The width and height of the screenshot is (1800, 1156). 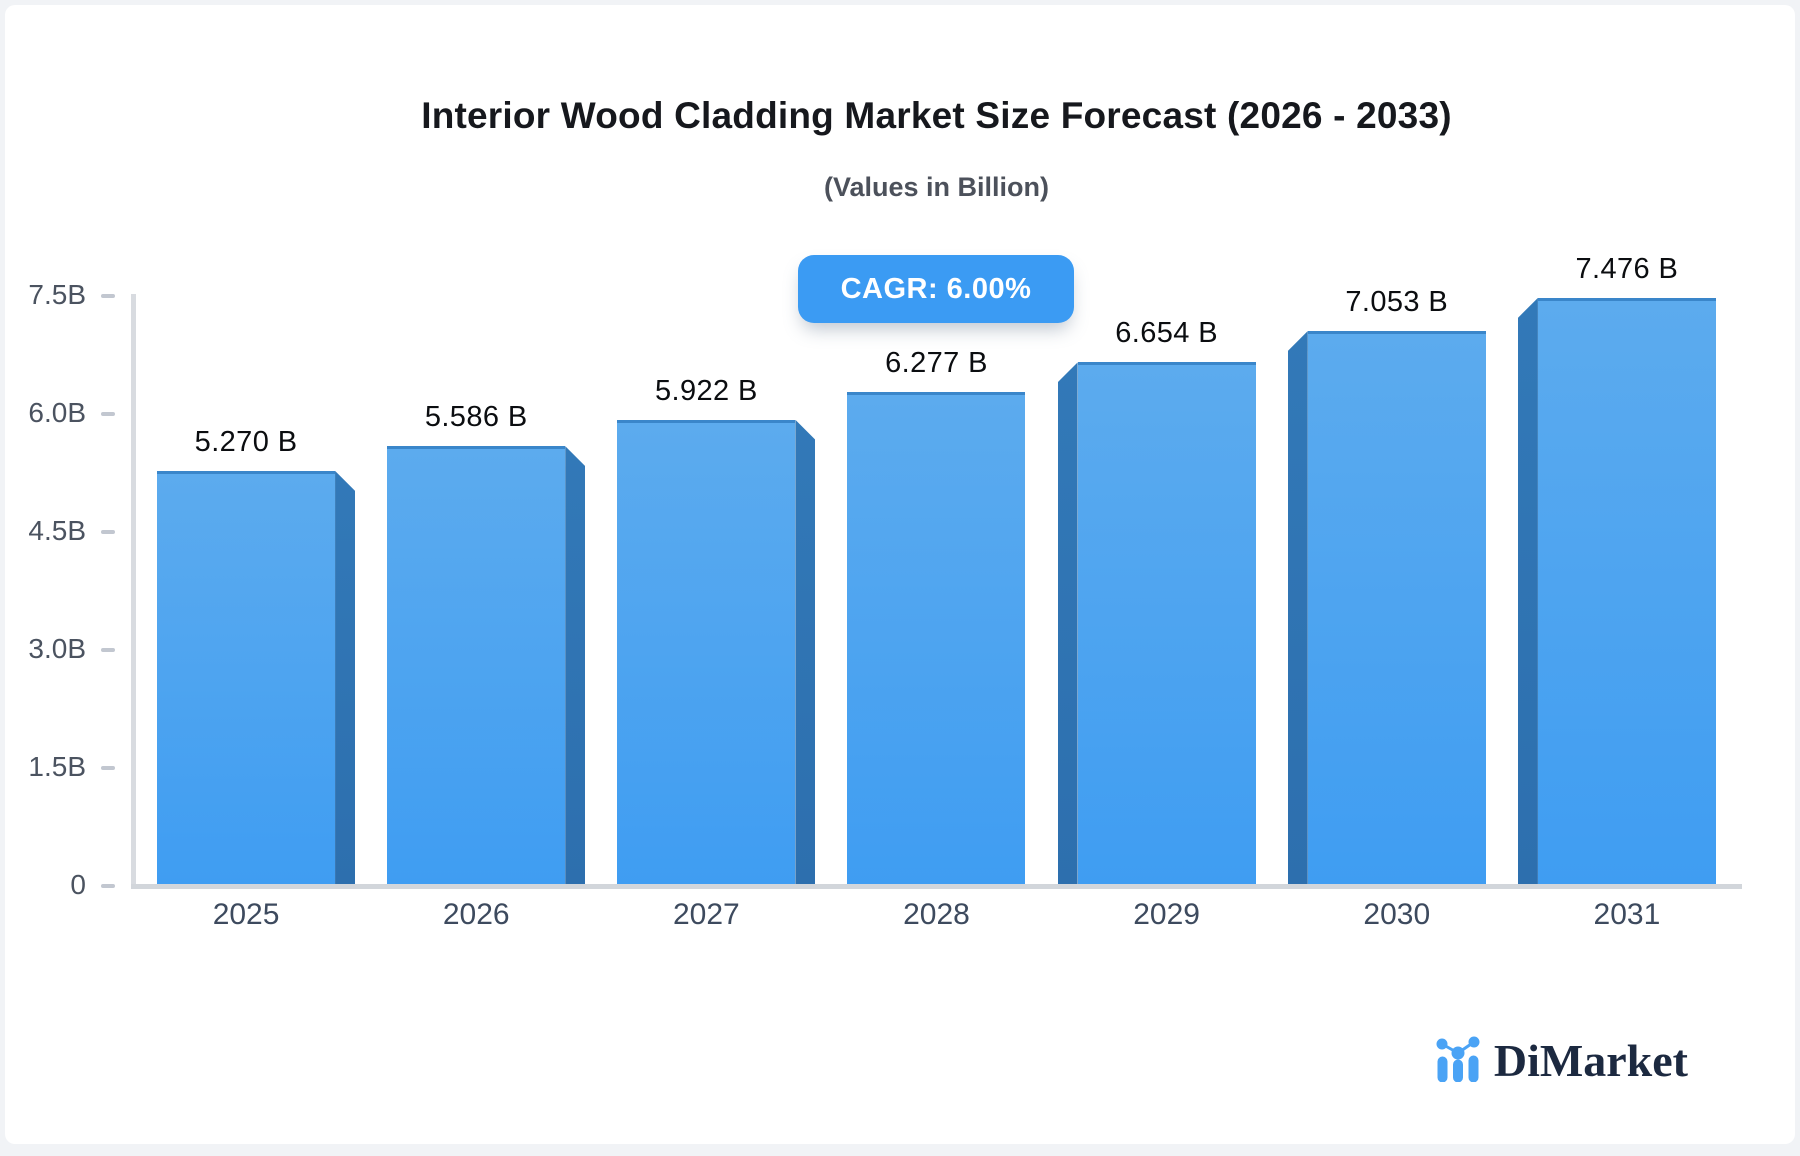 I want to click on bar-value-label-2031: 7.476 B, so click(x=1627, y=268).